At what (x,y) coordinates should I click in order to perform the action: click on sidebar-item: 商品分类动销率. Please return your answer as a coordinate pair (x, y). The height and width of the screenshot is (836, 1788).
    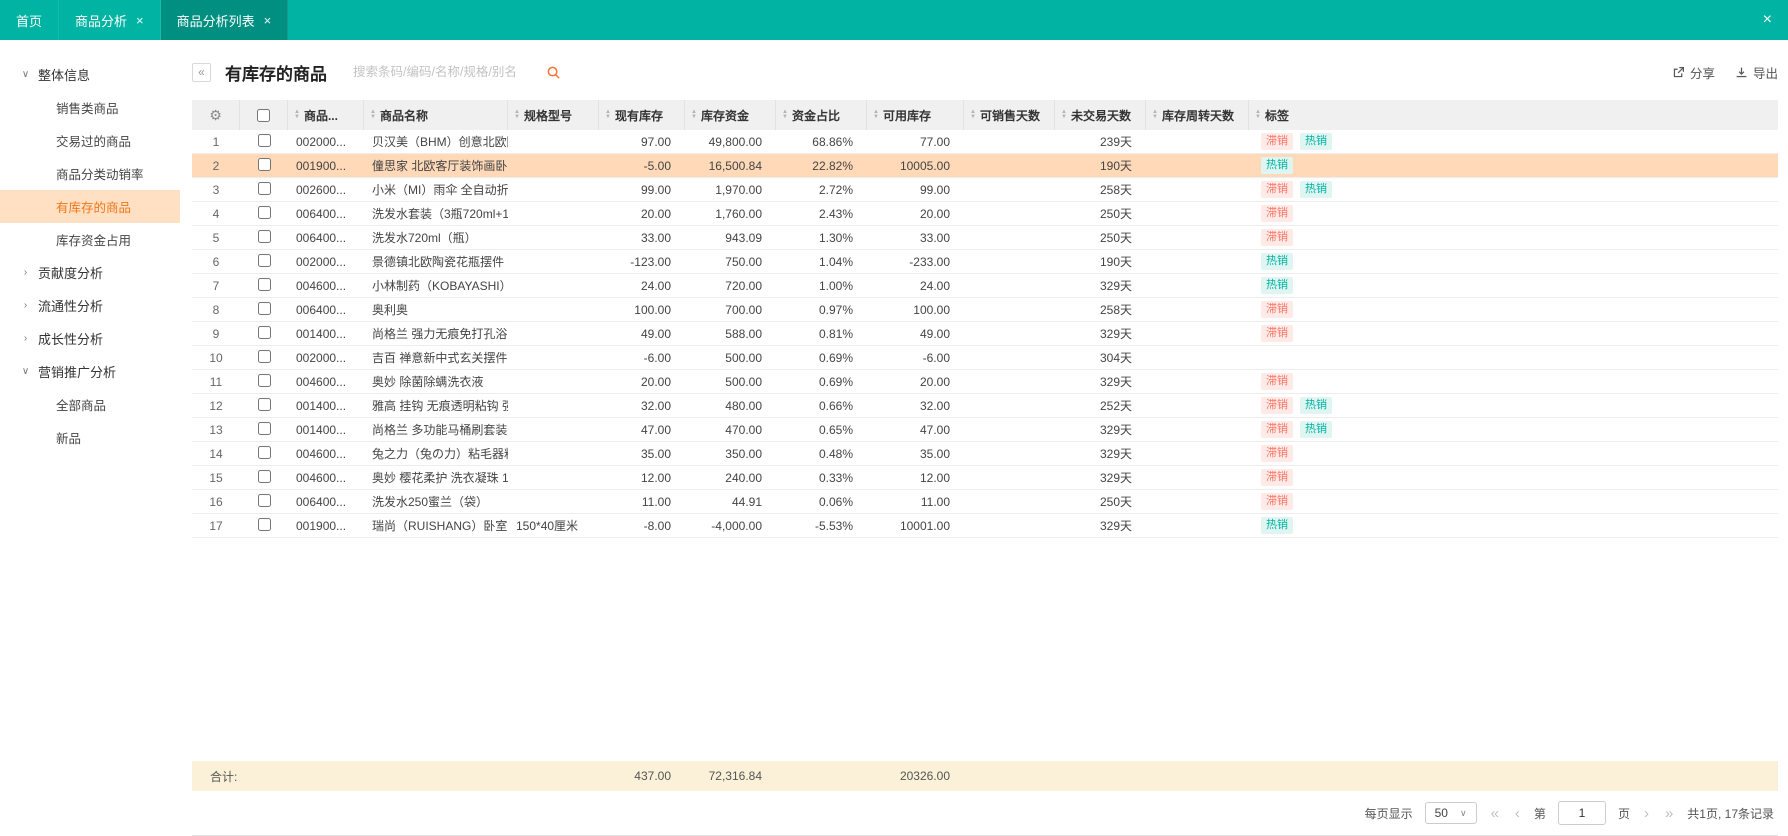
    Looking at the image, I should click on (100, 175).